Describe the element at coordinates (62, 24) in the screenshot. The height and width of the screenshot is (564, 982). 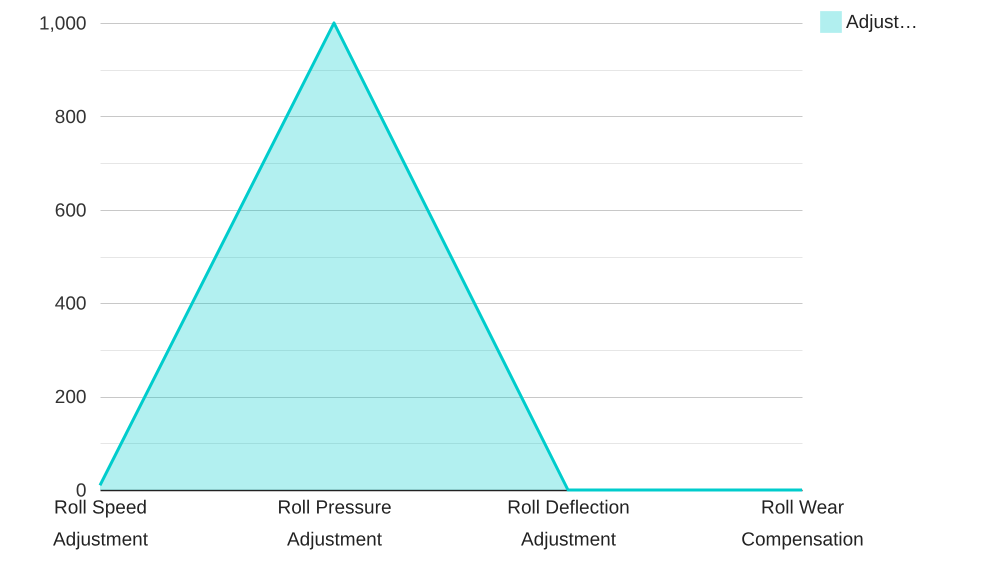
I see `y-tick-label: 1,000` at that location.